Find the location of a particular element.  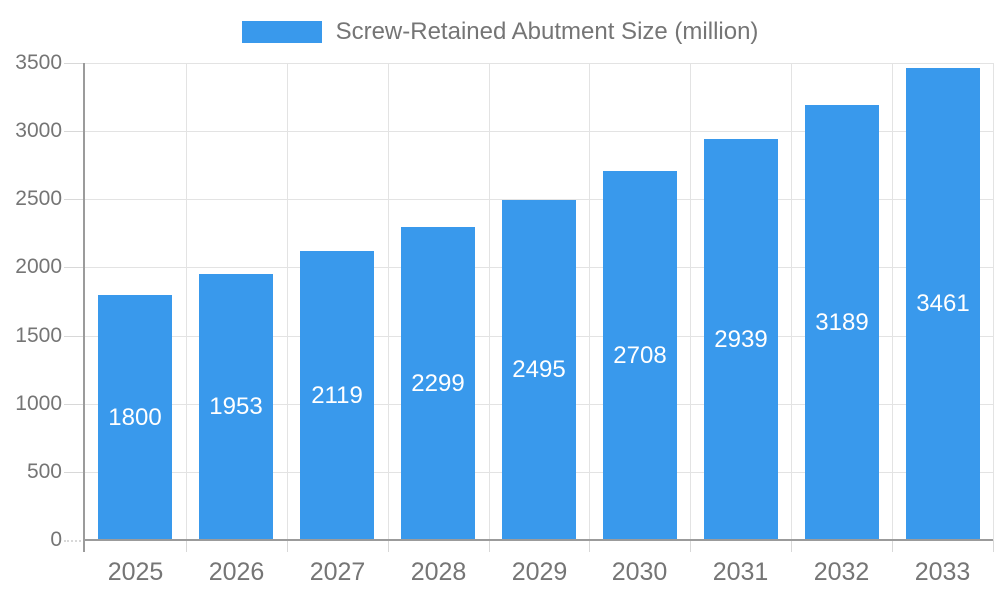

bar-value-label: 2299 is located at coordinates (438, 383).